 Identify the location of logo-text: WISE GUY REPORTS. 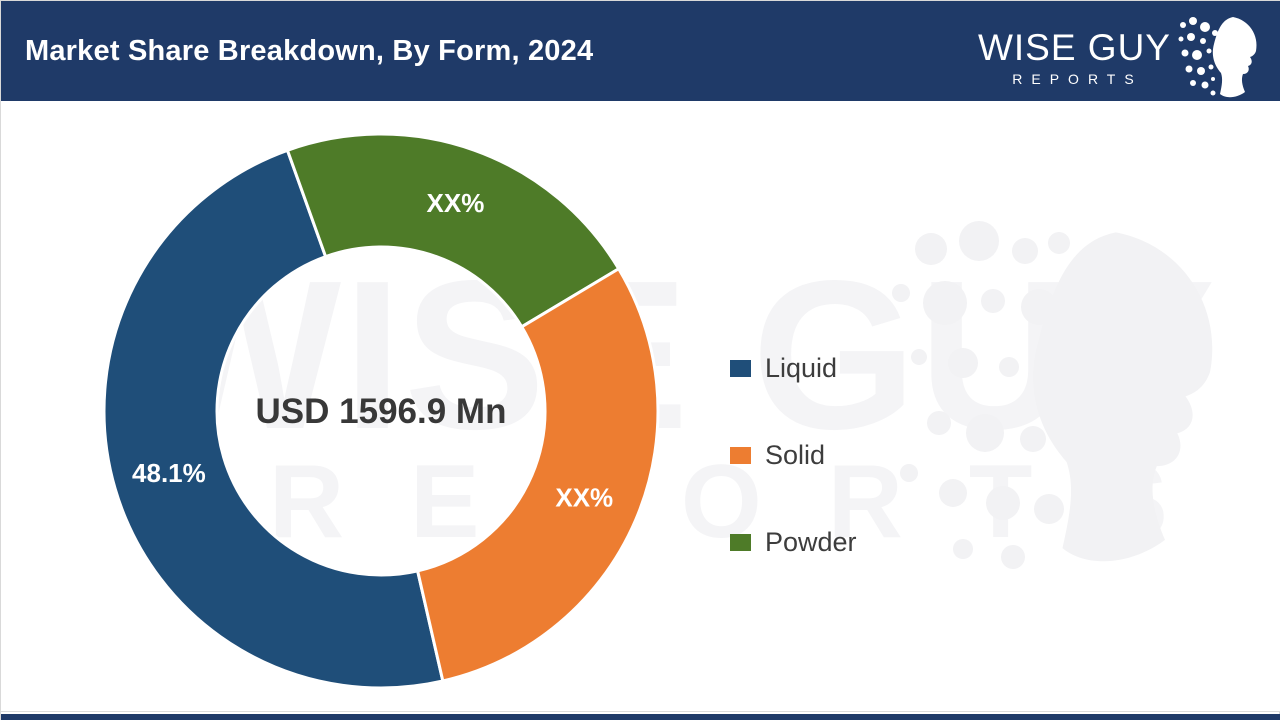
(1074, 56).